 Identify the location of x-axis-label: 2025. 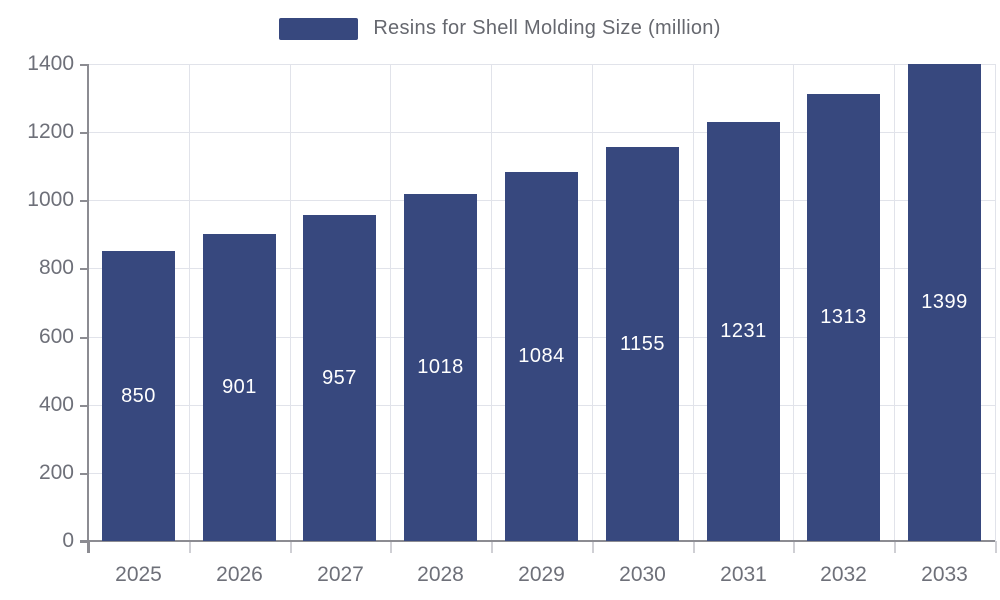
(138, 574).